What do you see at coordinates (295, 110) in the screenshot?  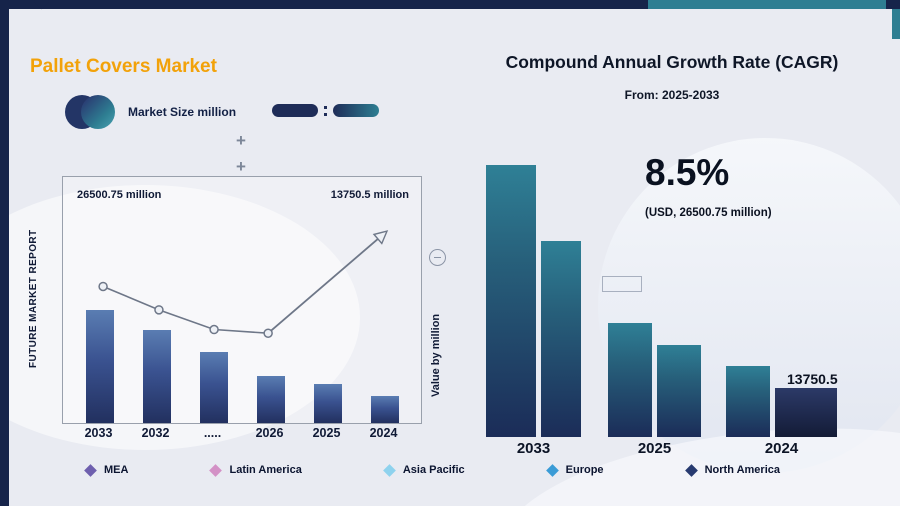 I see `pill-dark-icon` at bounding box center [295, 110].